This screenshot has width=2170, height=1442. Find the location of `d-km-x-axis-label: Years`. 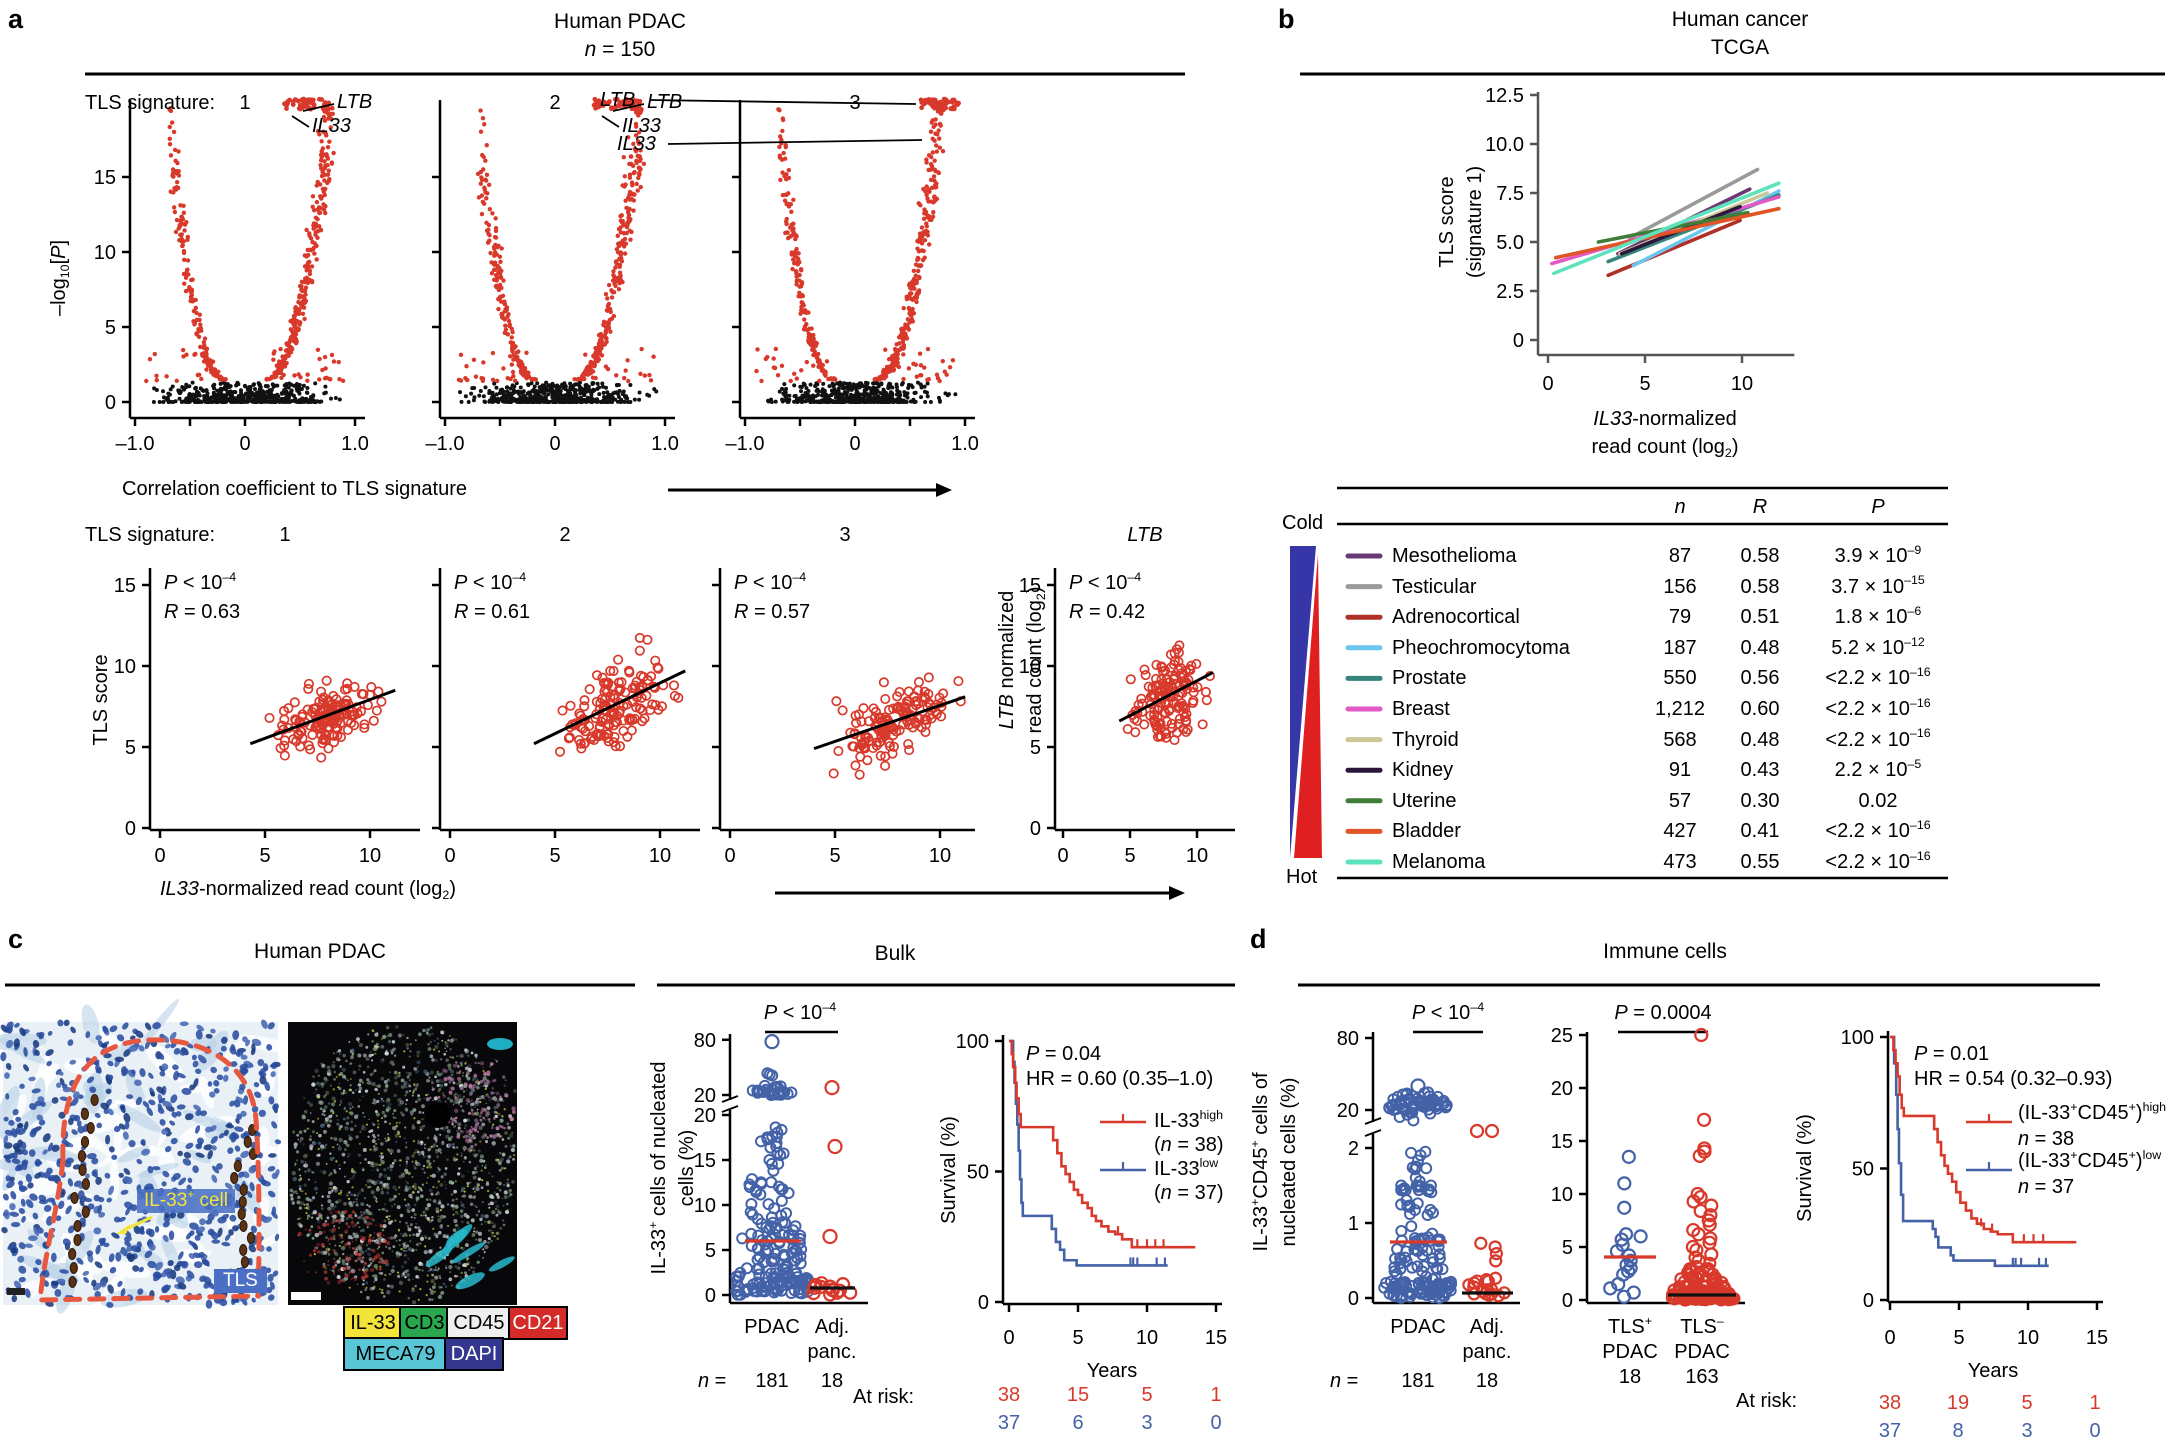

d-km-x-axis-label: Years is located at coordinates (1993, 1371).